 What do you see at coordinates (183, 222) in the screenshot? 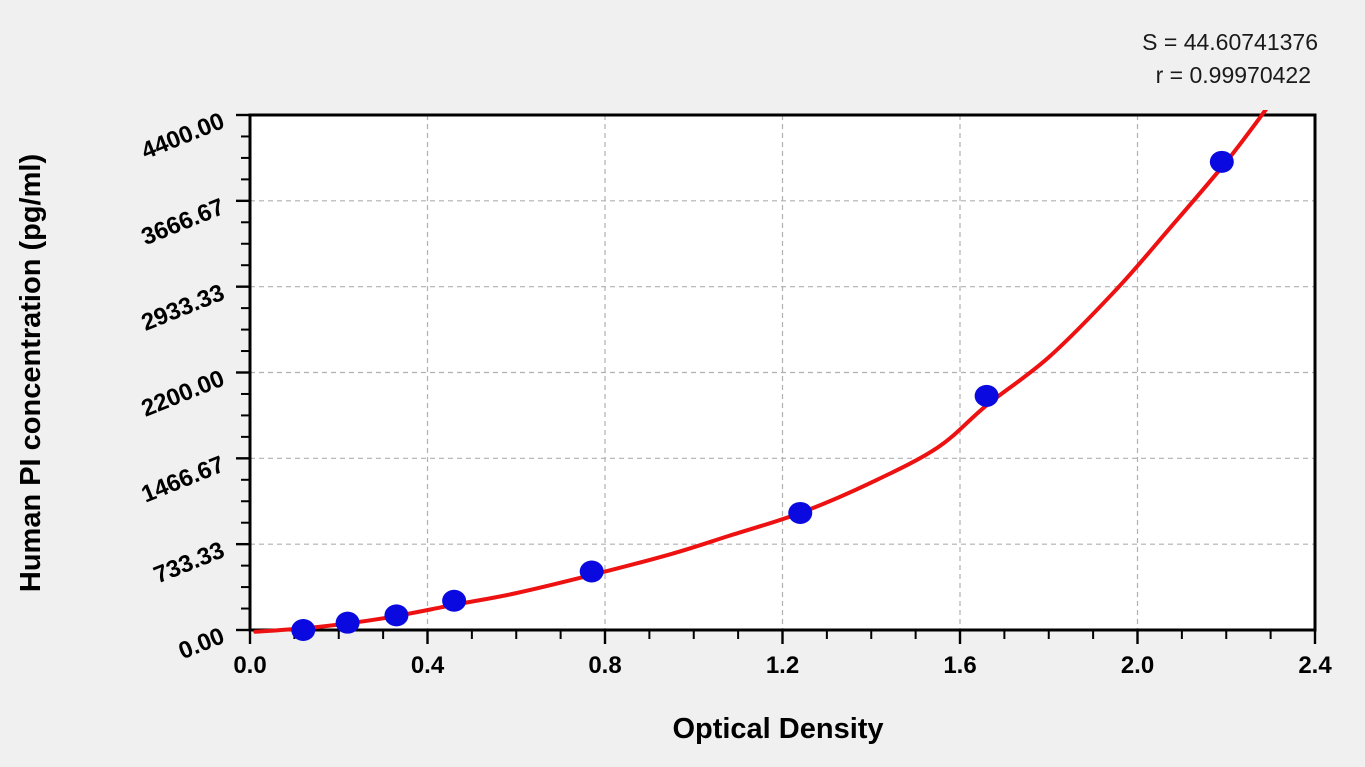
I see `y-tick-label: 3666.67` at bounding box center [183, 222].